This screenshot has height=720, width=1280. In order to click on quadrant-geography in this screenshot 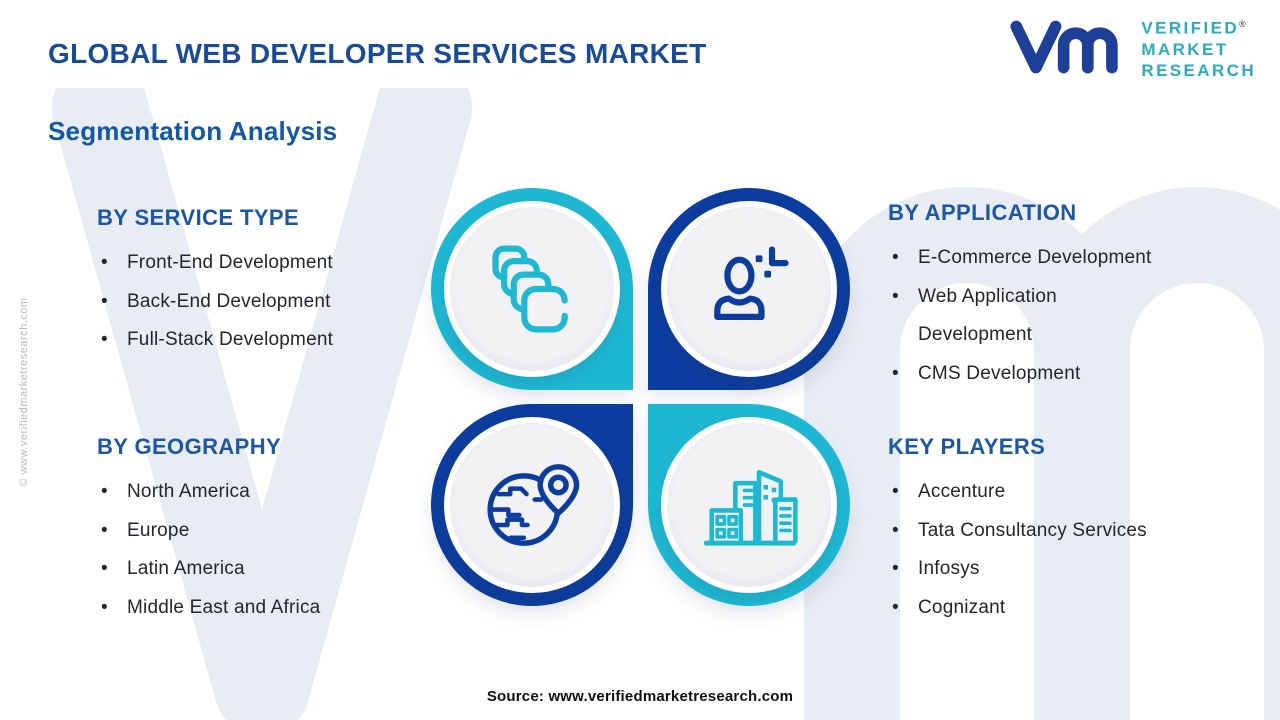, I will do `click(532, 505)`.